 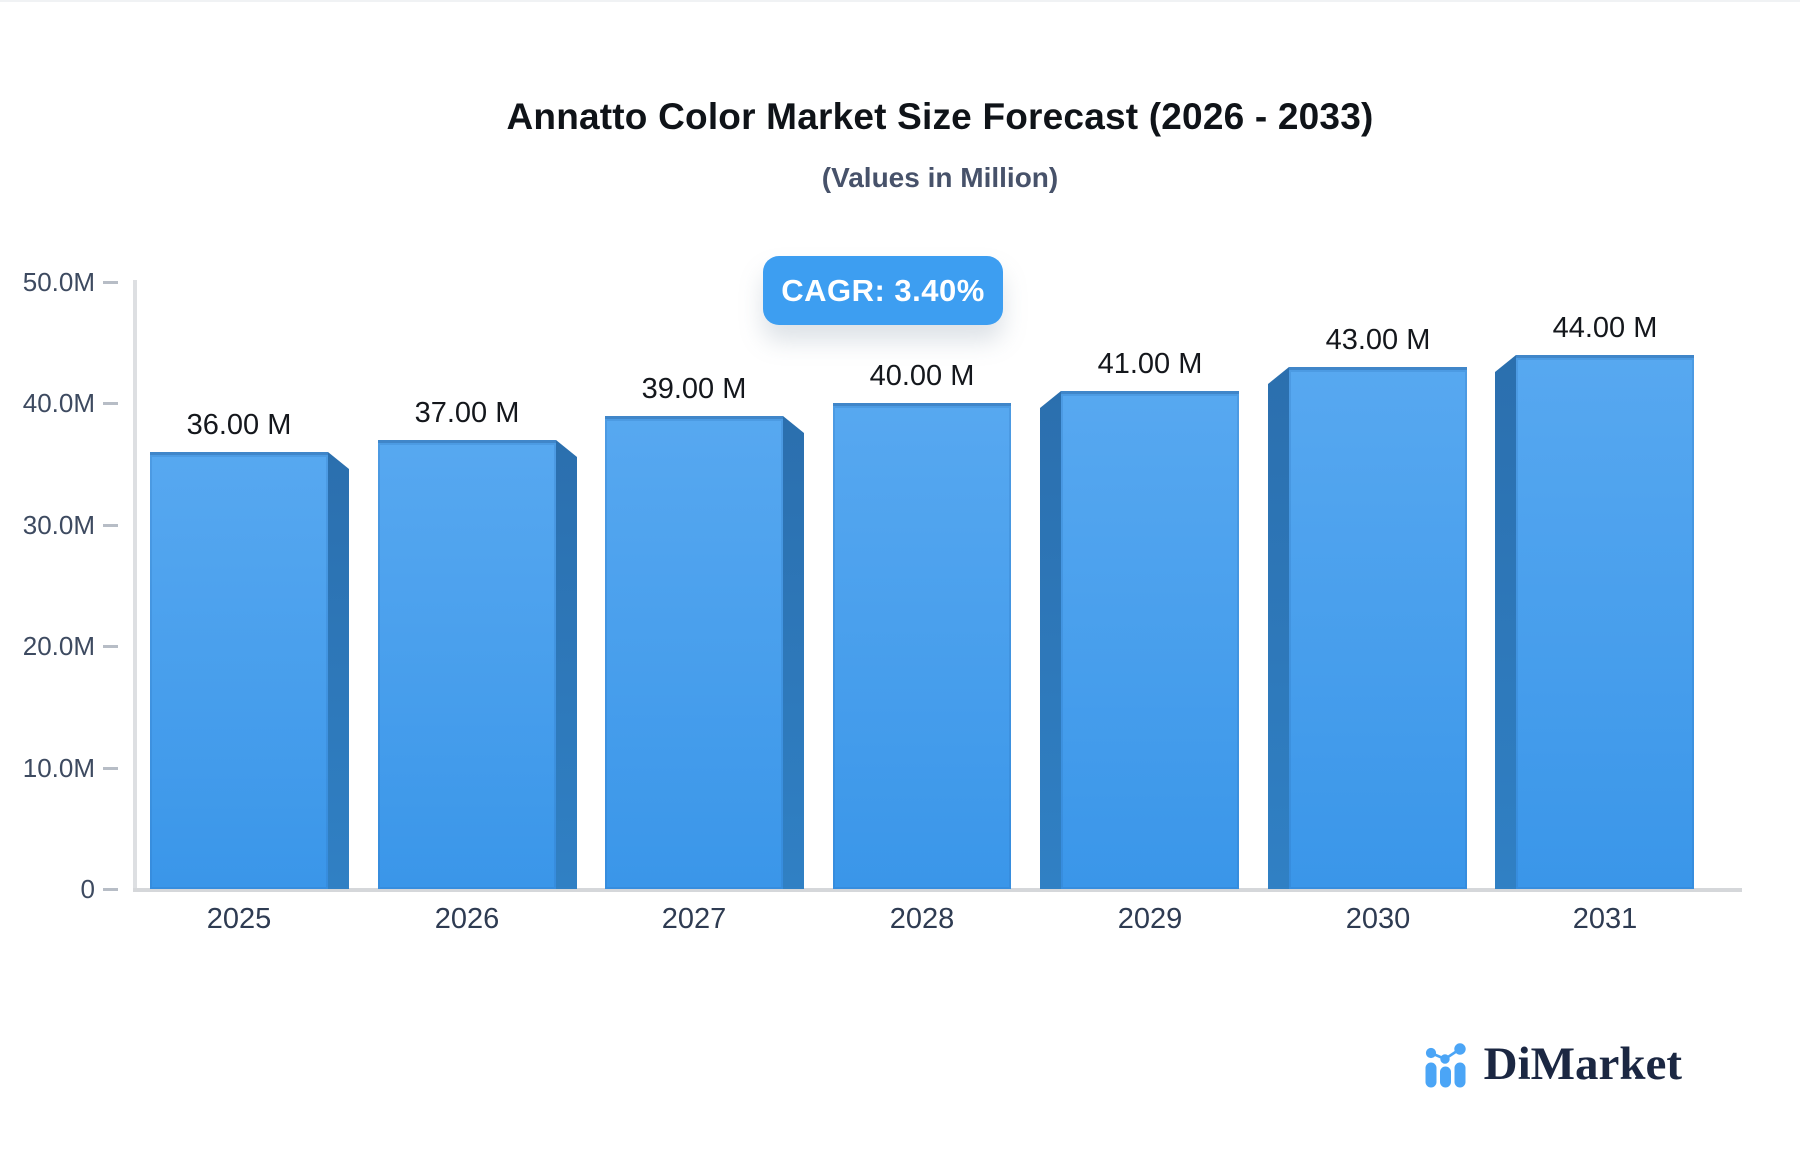 I want to click on x-axis-label: 2030, so click(x=1378, y=919).